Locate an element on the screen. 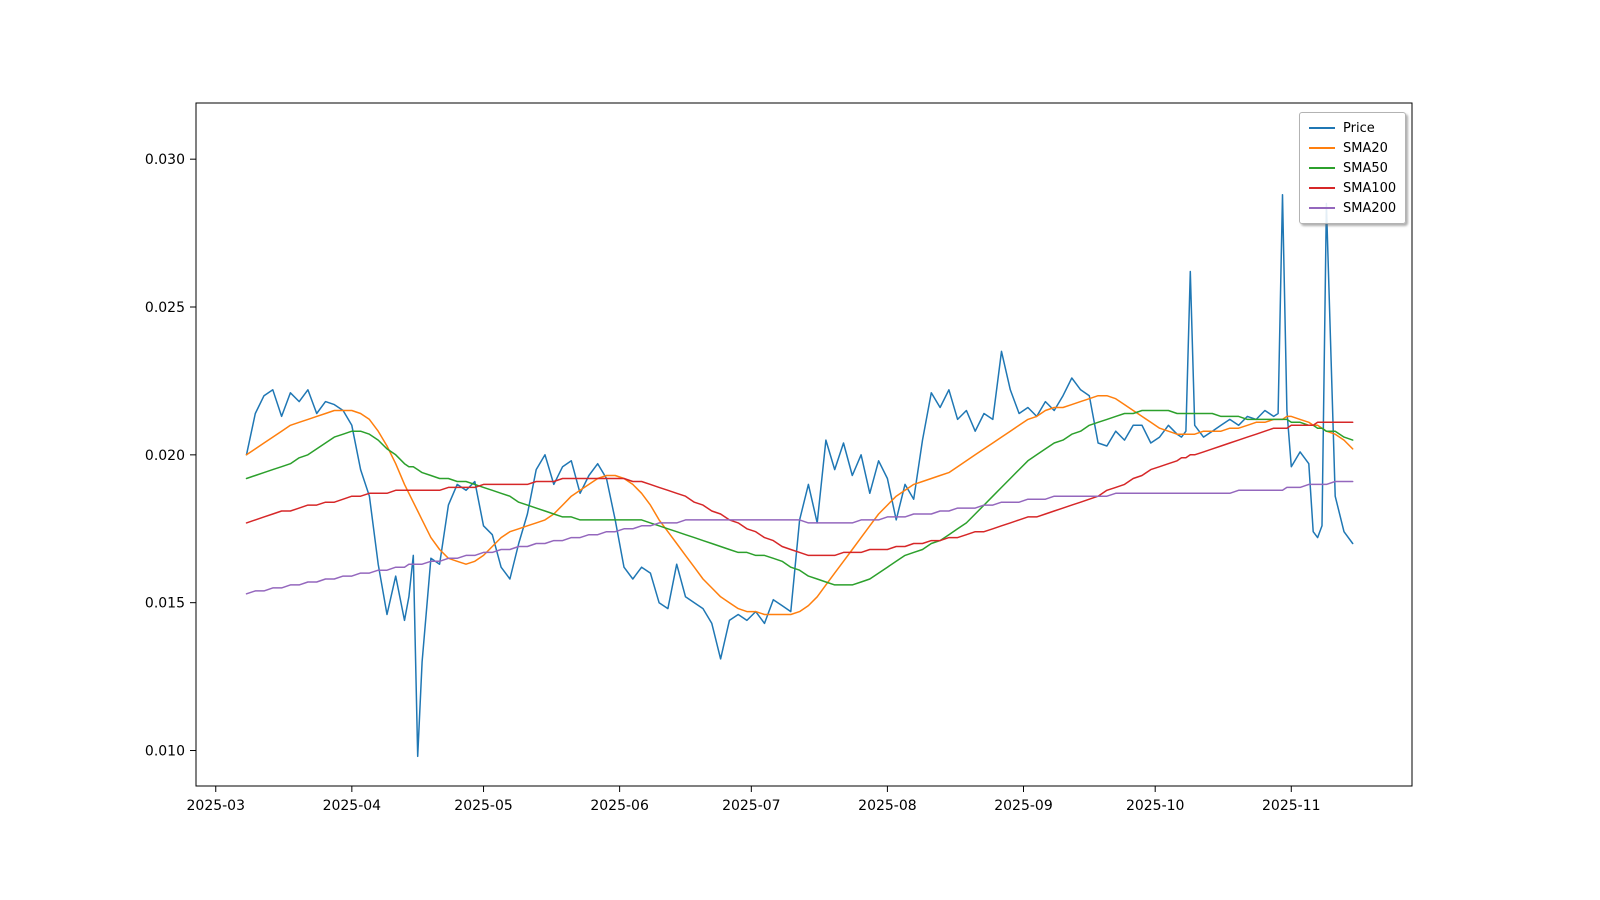  legend-label-sma200: SMA200 is located at coordinates (1370, 208).